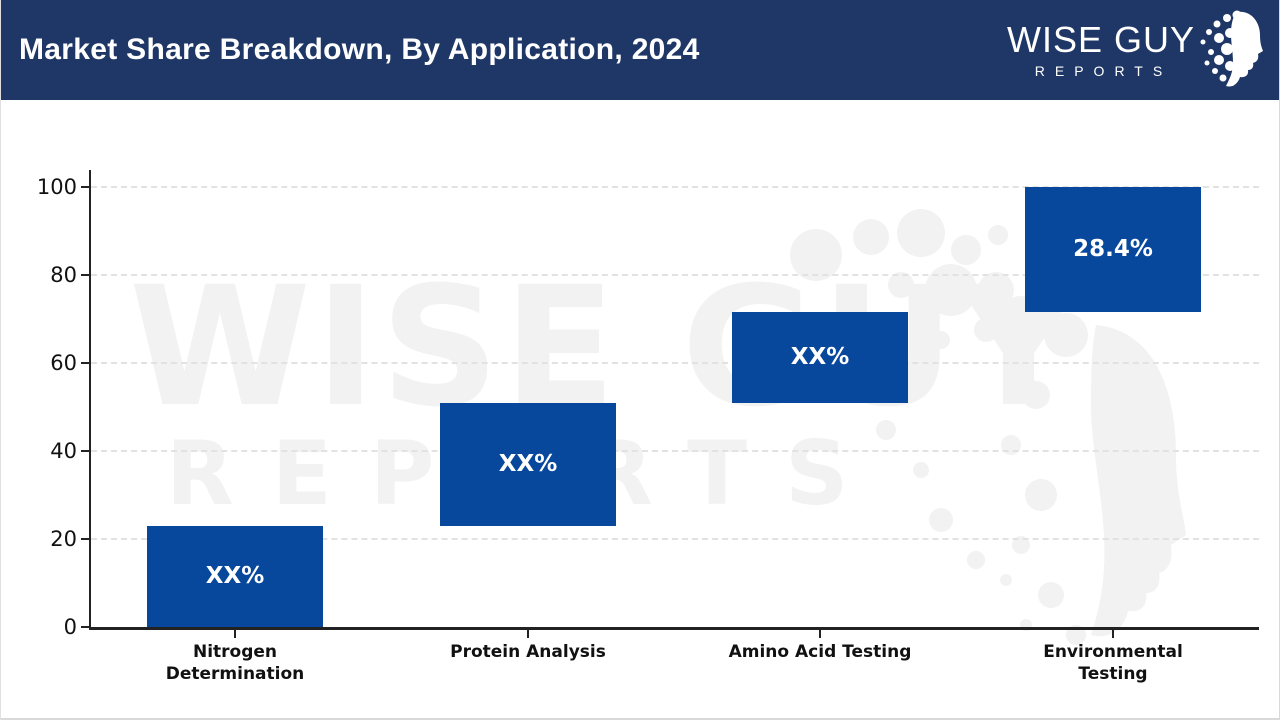 The height and width of the screenshot is (720, 1280). I want to click on category-label-line: Environmental, so click(1113, 652).